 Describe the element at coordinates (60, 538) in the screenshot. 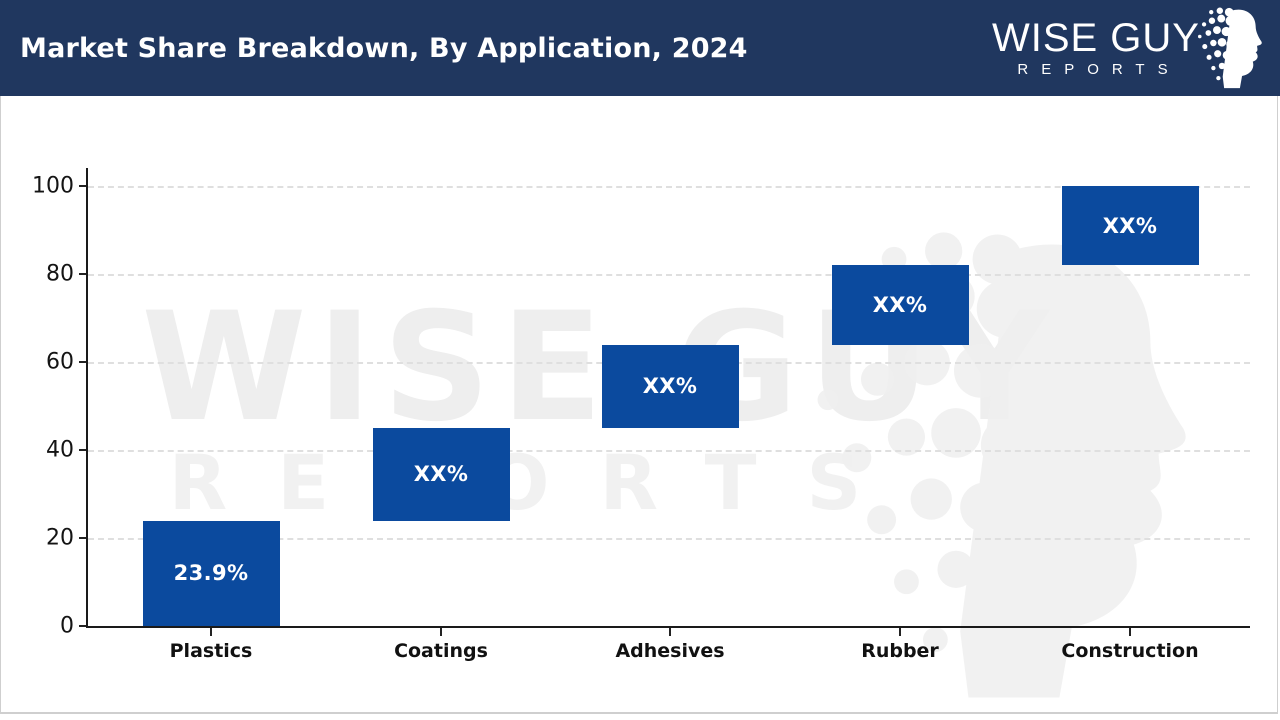

I see `y-tick-label: 20` at that location.